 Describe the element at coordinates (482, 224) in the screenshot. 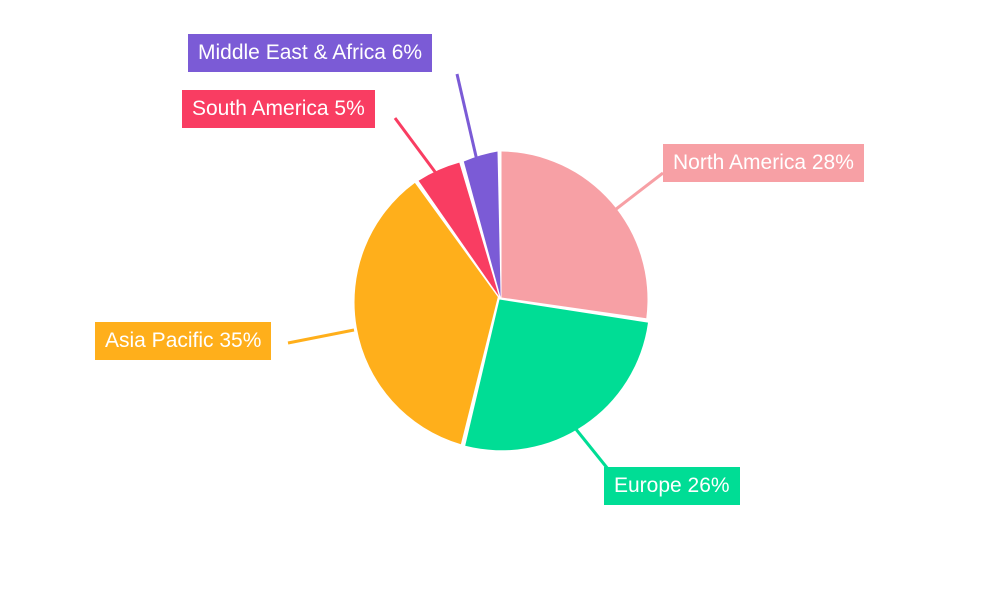

I see `wedge-middle-east-africa` at that location.